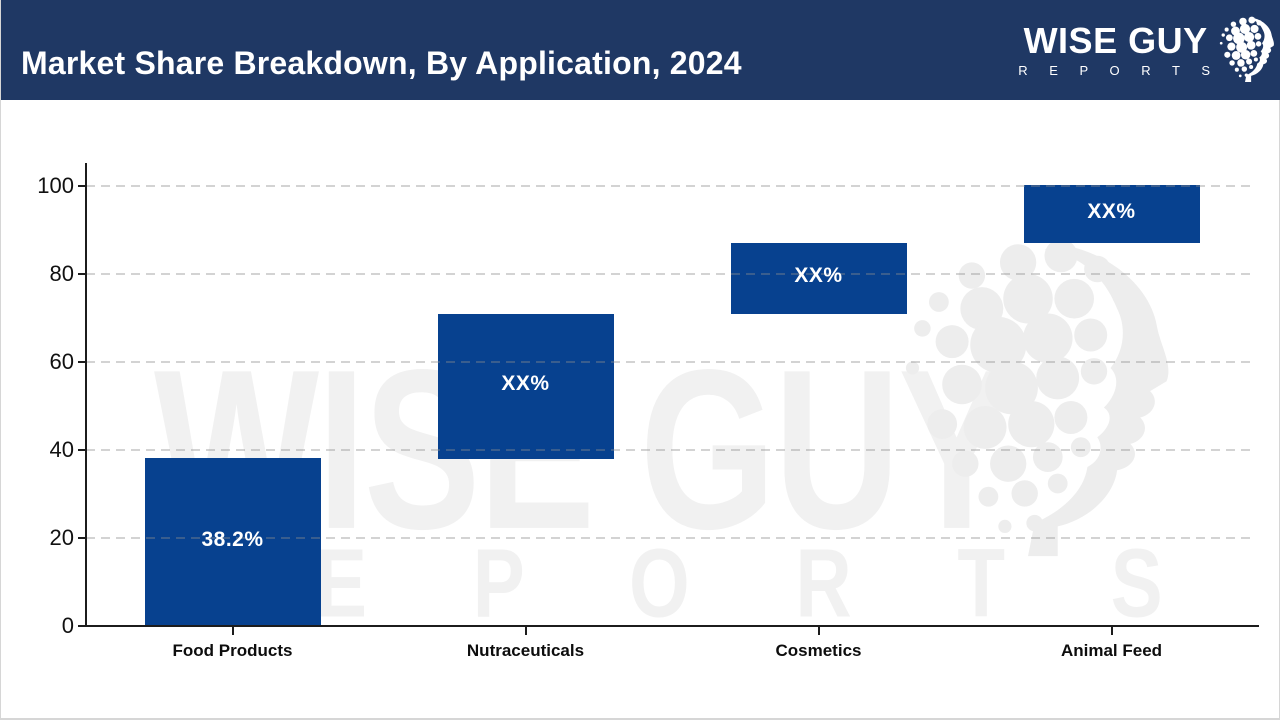 Image resolution: width=1280 pixels, height=720 pixels. What do you see at coordinates (1037, 398) in the screenshot?
I see `watermark-face-icon` at bounding box center [1037, 398].